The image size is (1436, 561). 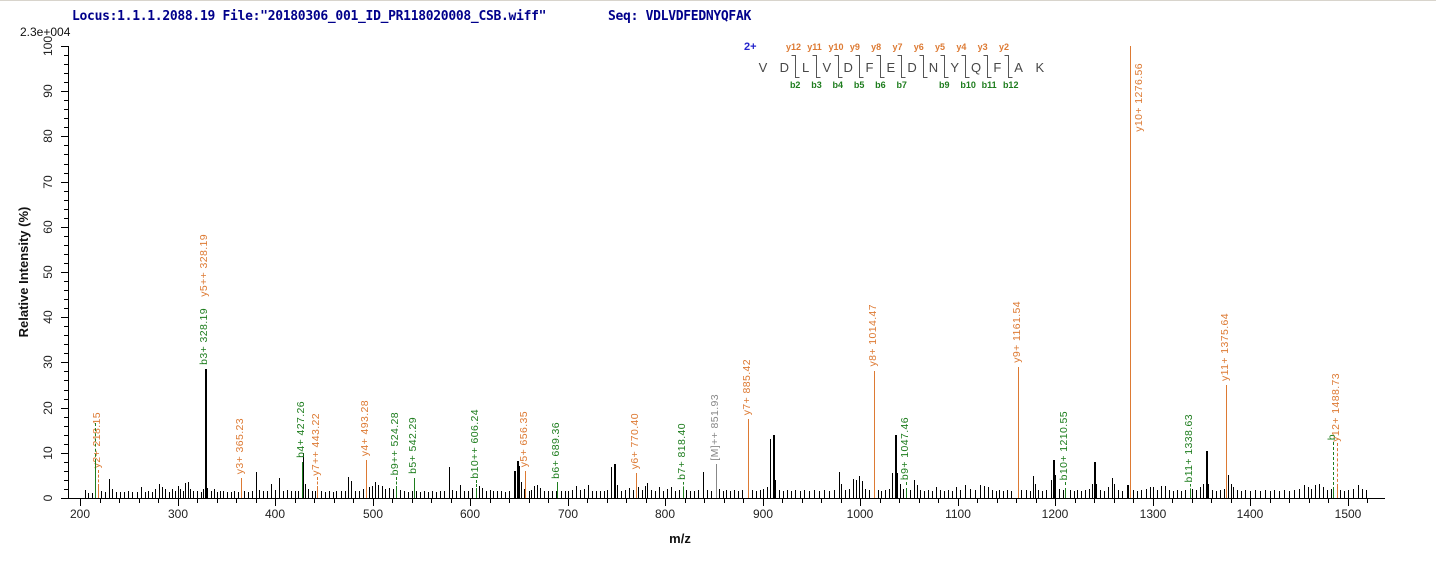 I want to click on y-tick-label: 0, so click(x=48, y=498).